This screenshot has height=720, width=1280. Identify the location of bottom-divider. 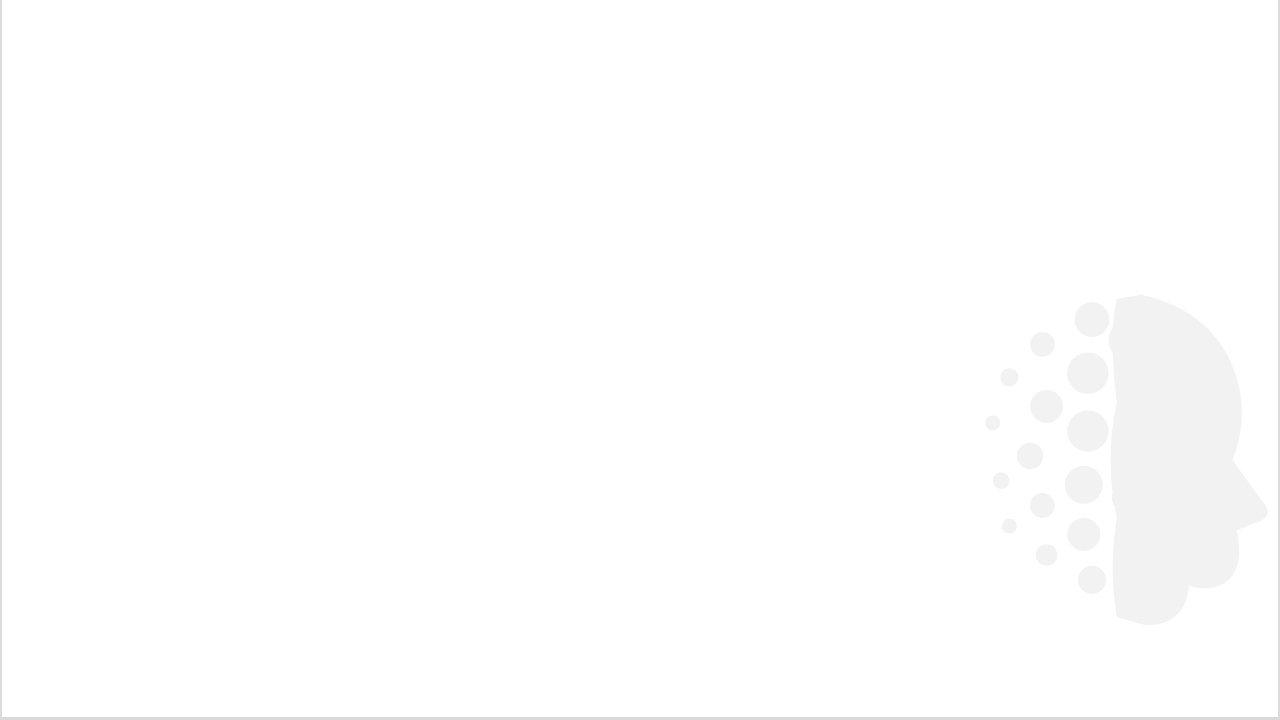
(640, 718).